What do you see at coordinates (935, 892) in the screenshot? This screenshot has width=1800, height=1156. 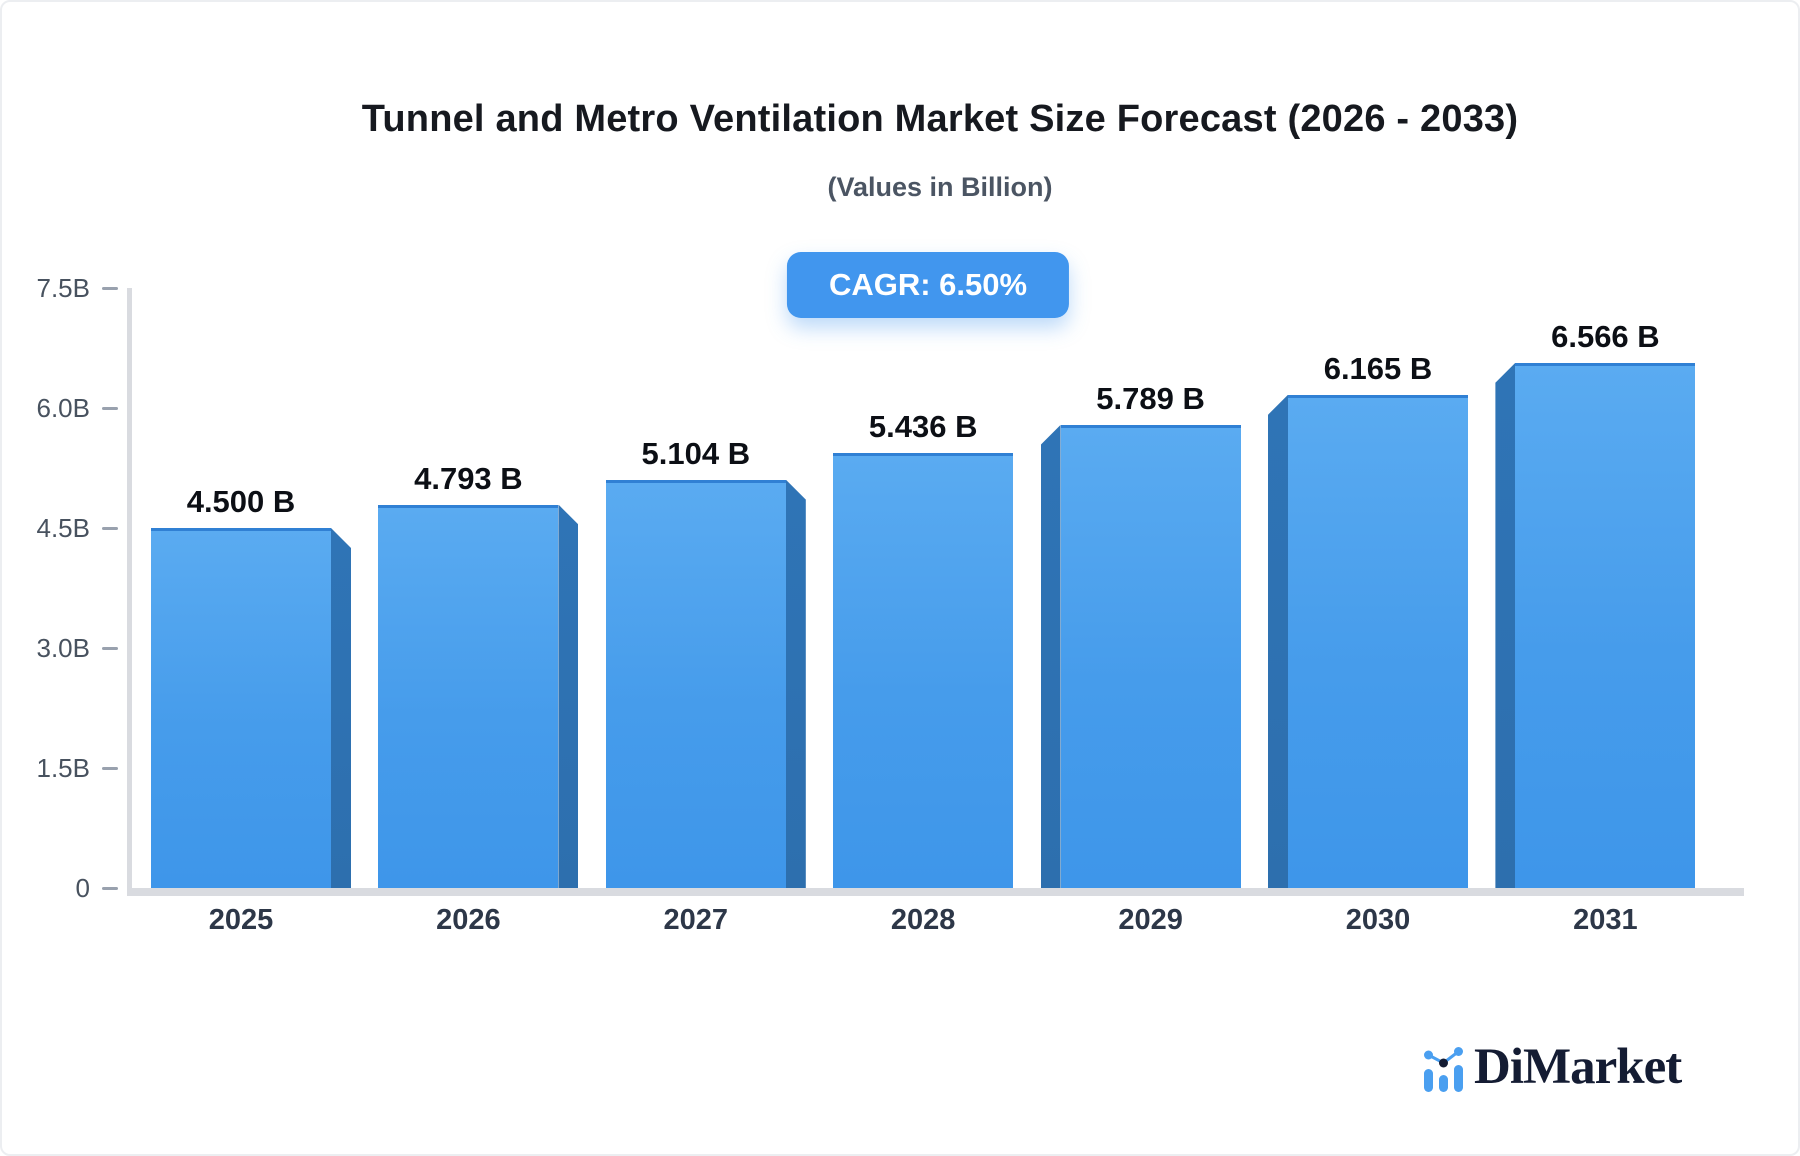 I see `x-baseline` at bounding box center [935, 892].